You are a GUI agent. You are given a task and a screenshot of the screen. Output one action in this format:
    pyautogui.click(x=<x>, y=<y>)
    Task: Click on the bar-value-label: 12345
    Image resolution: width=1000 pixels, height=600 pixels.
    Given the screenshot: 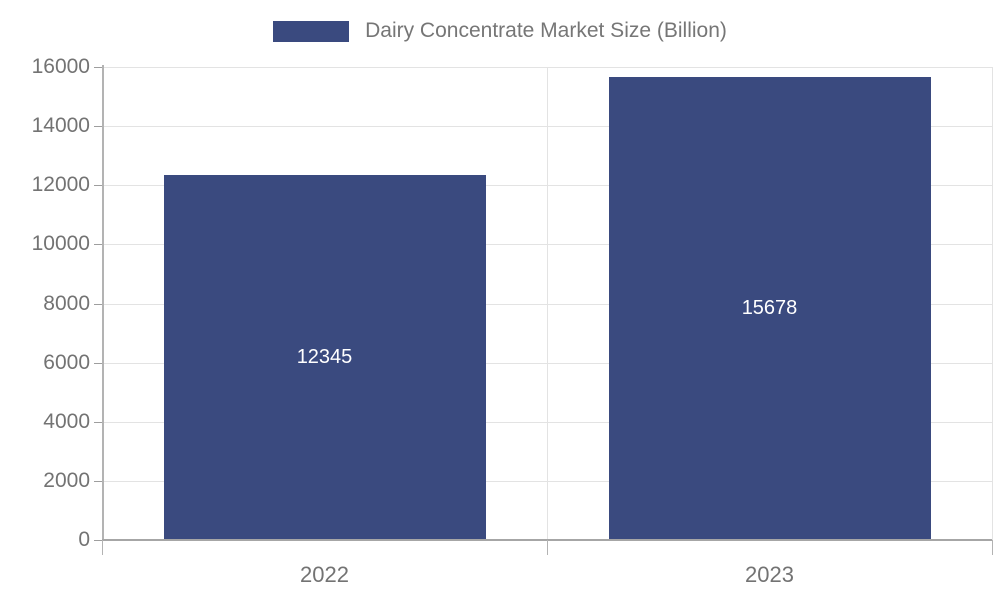 What is the action you would take?
    pyautogui.click(x=324, y=357)
    